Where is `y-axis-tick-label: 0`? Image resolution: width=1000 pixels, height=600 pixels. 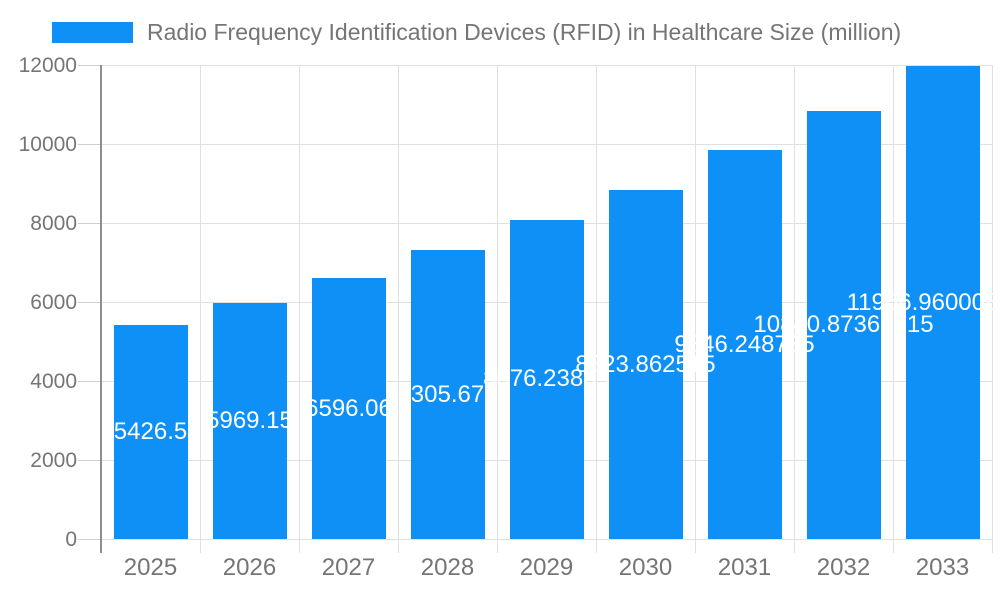 y-axis-tick-label: 0 is located at coordinates (71, 539).